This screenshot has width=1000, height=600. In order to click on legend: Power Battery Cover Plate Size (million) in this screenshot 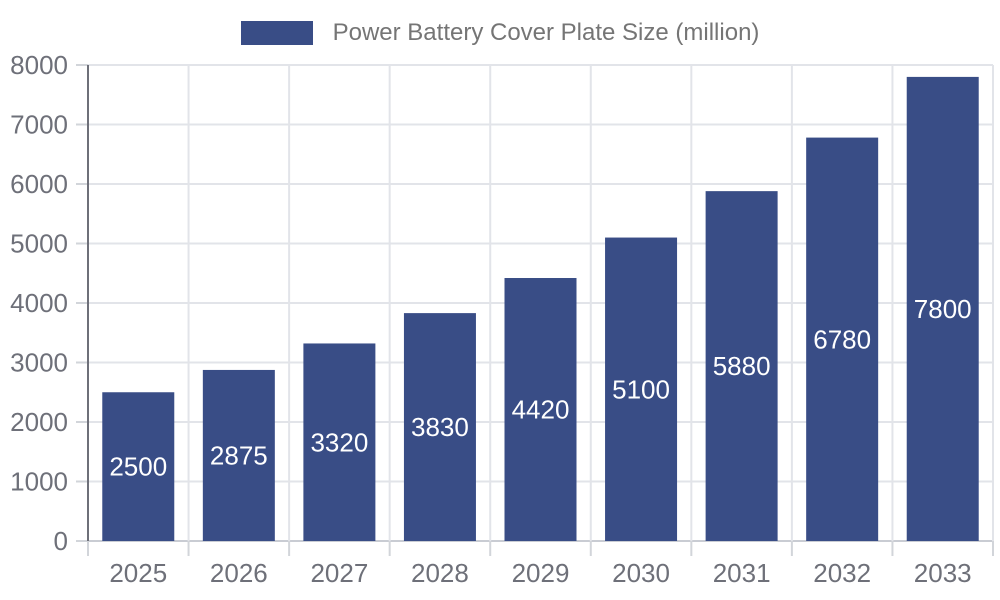, I will do `click(500, 33)`.